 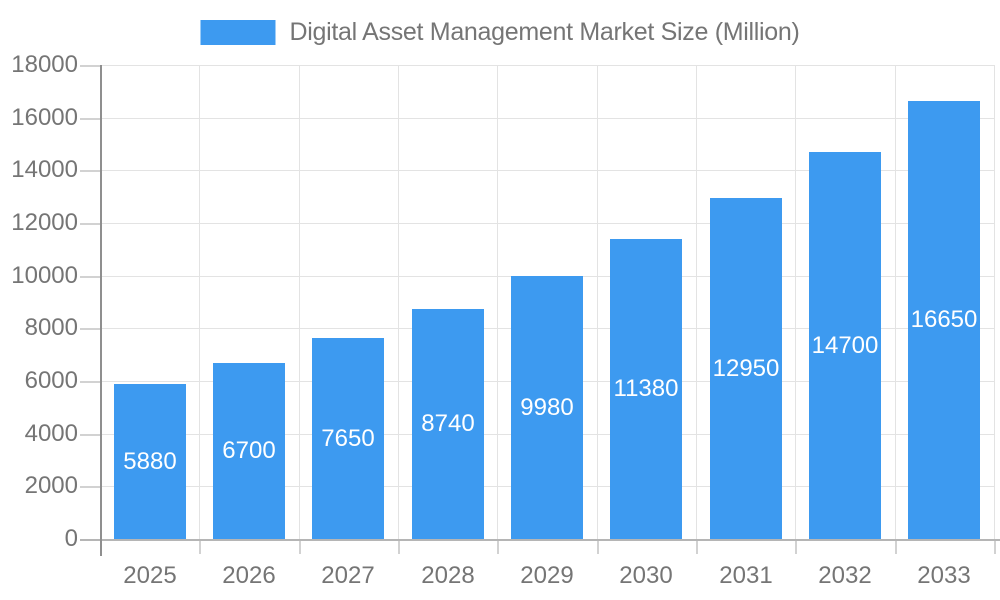 What do you see at coordinates (646, 575) in the screenshot?
I see `x-tick-label: 2030` at bounding box center [646, 575].